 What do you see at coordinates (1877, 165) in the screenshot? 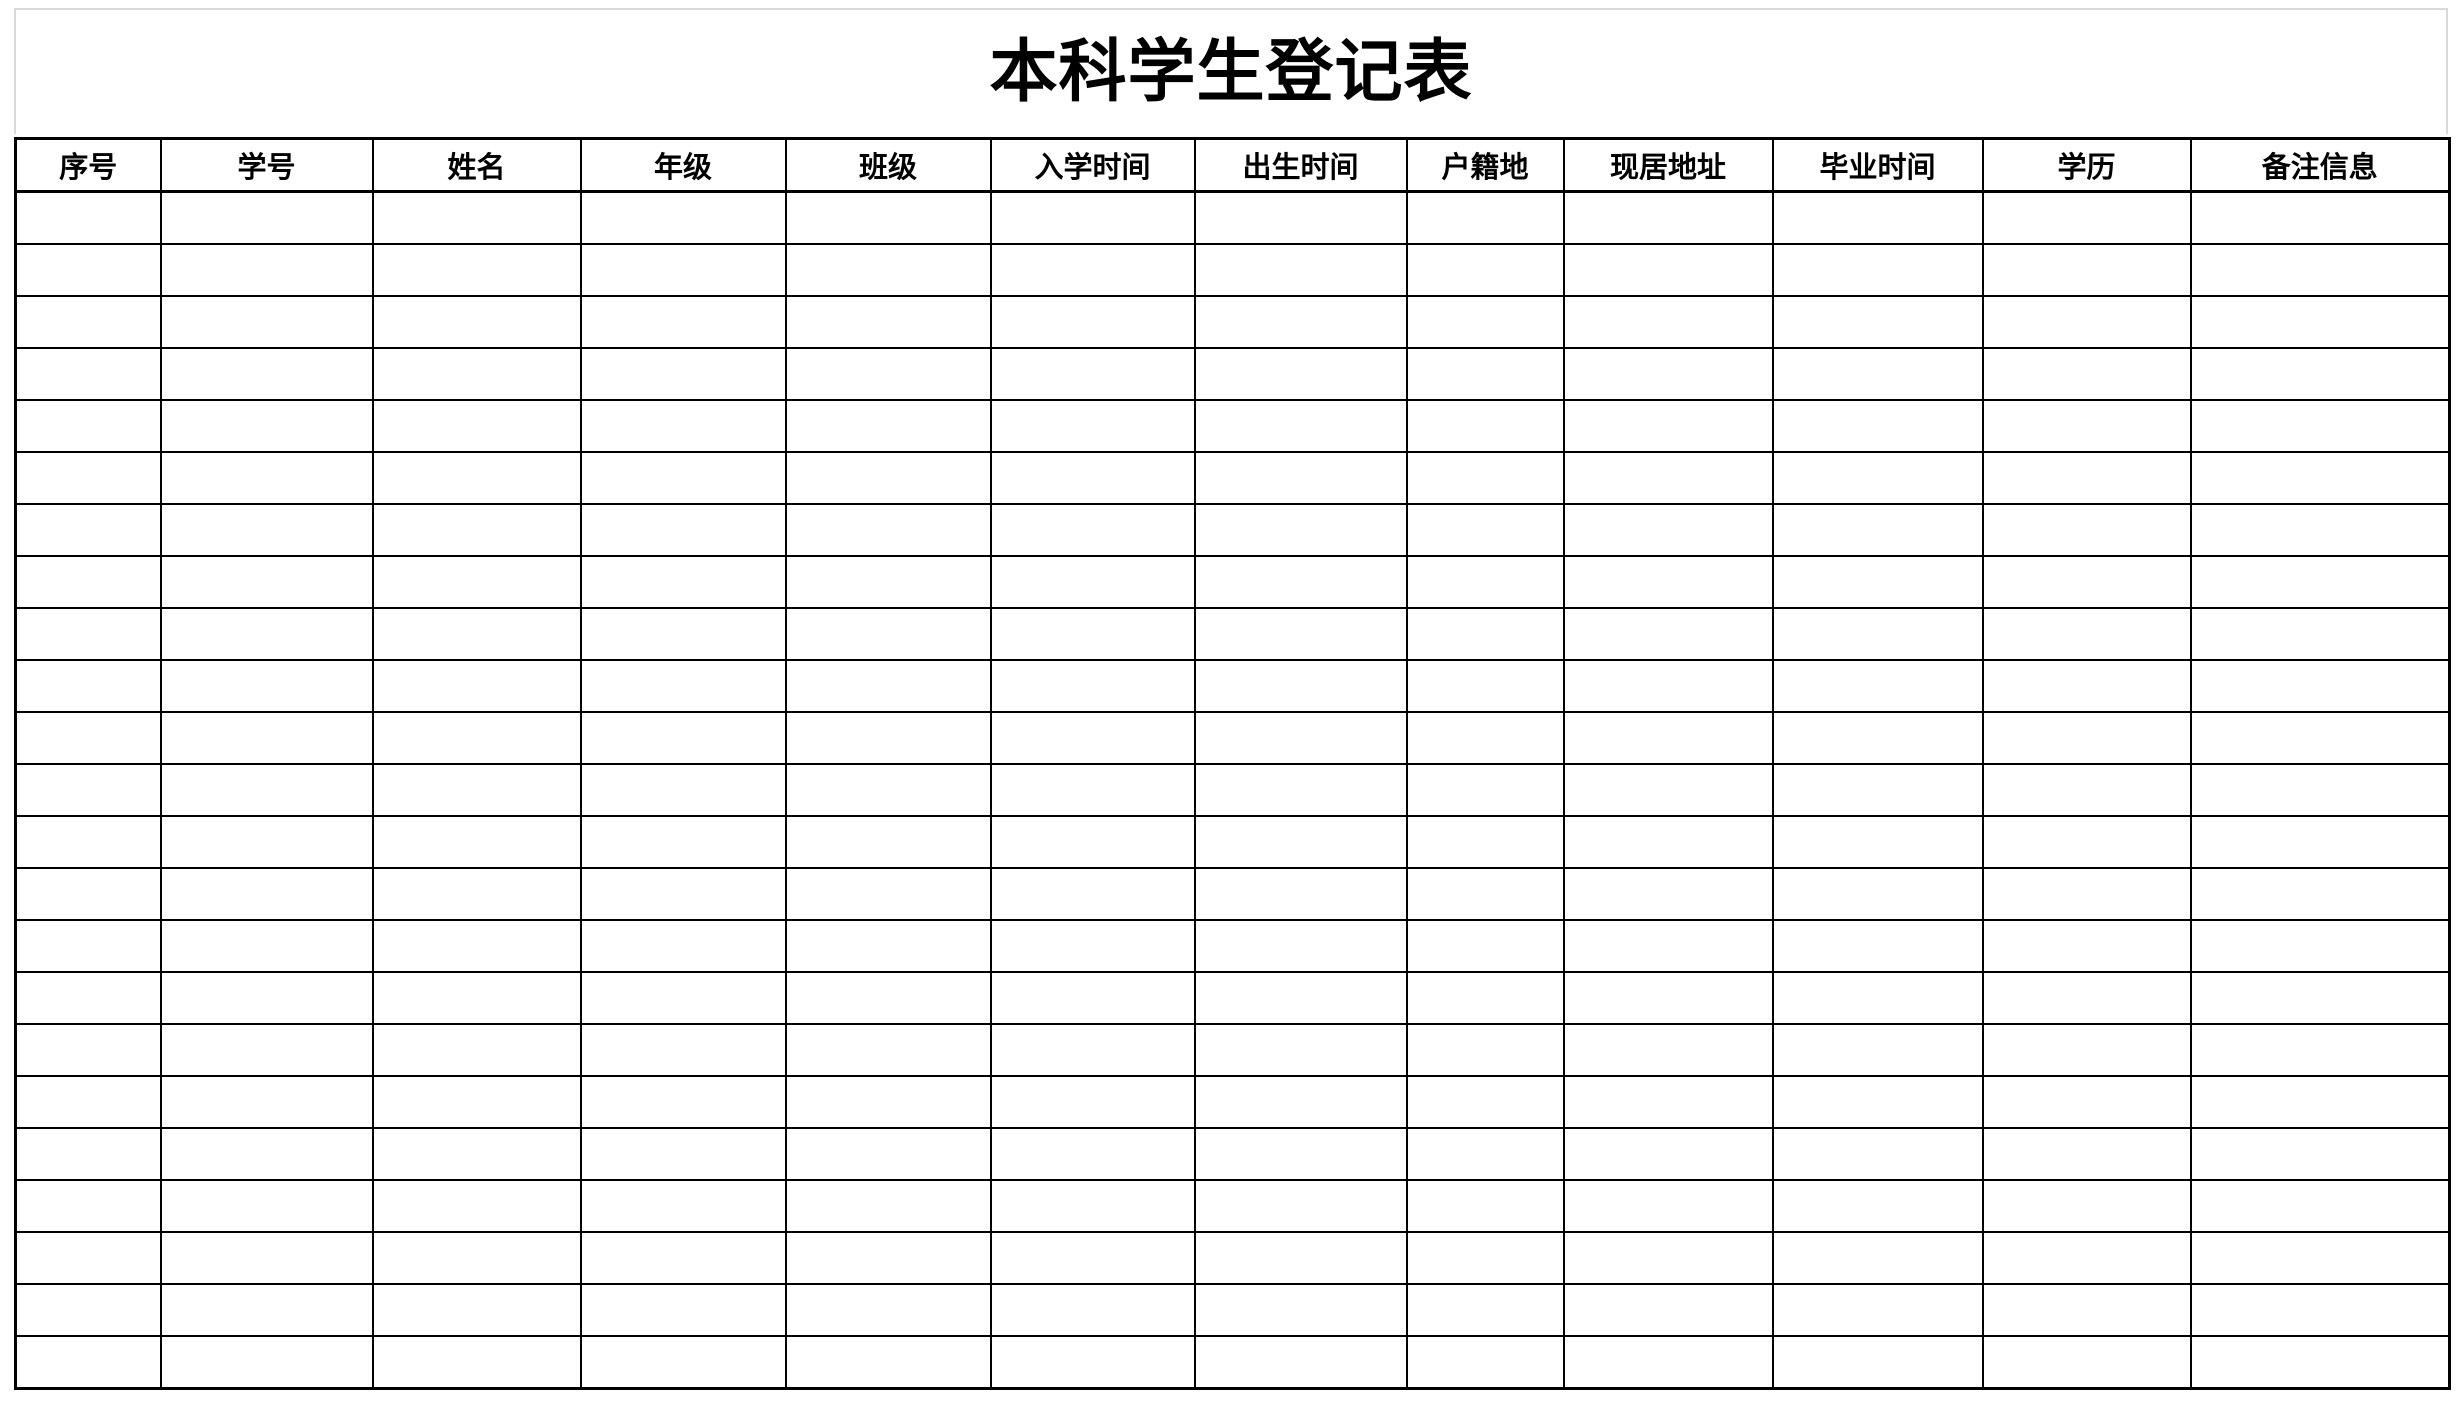
I see `column-header-9: 毕业时间` at bounding box center [1877, 165].